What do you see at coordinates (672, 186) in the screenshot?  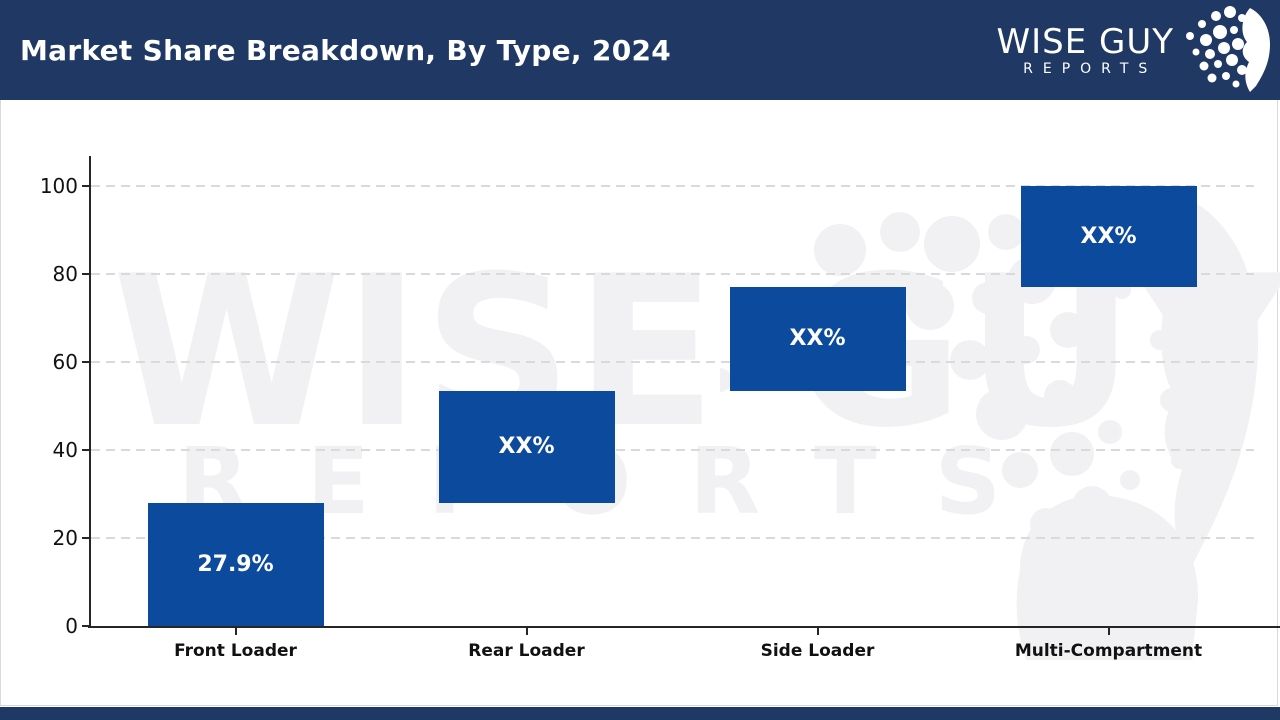 I see `gridline-y100` at bounding box center [672, 186].